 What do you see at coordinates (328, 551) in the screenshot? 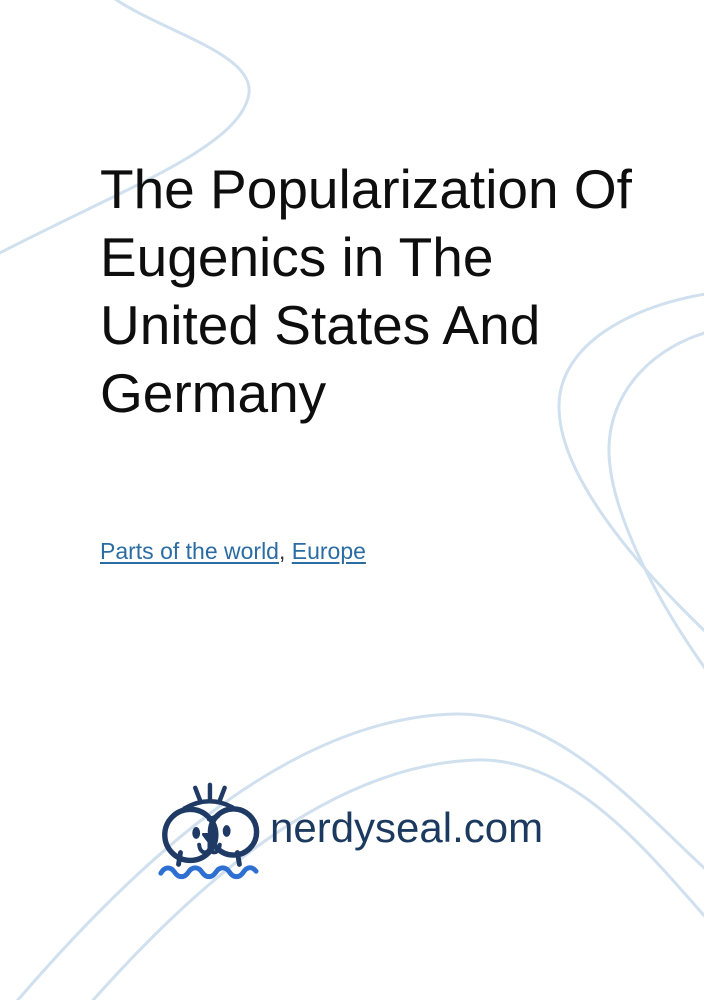
I see `category-link-europe: Europe` at bounding box center [328, 551].